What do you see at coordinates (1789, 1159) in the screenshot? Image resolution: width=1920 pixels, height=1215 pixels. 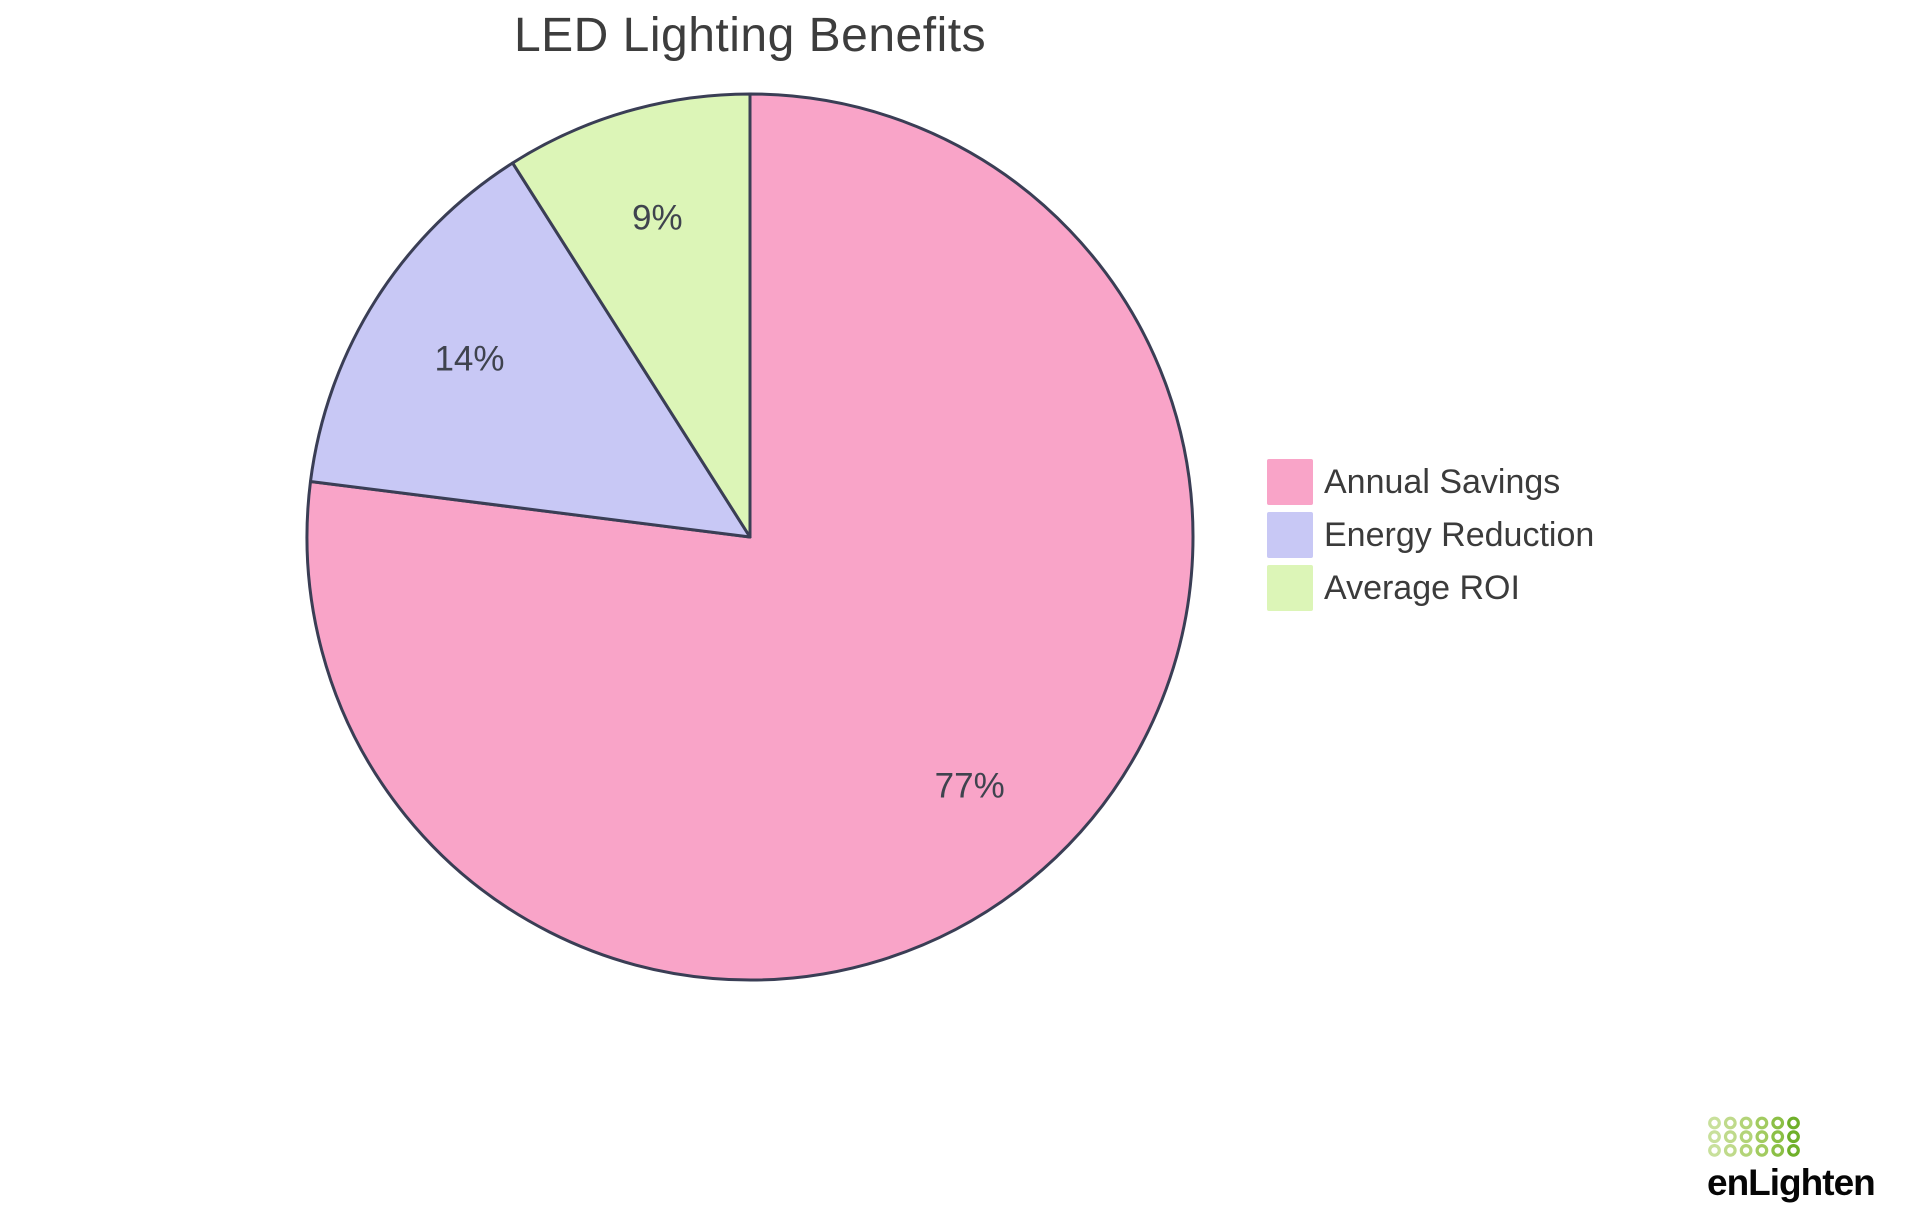 I see `logo: enLighten` at bounding box center [1789, 1159].